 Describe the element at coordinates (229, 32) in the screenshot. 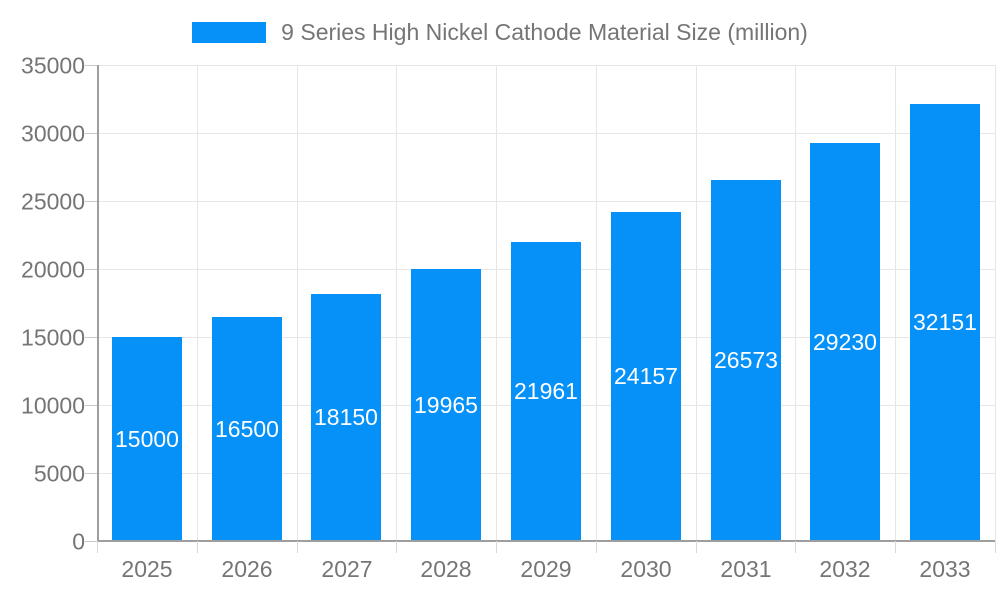

I see `legend-swatch` at that location.